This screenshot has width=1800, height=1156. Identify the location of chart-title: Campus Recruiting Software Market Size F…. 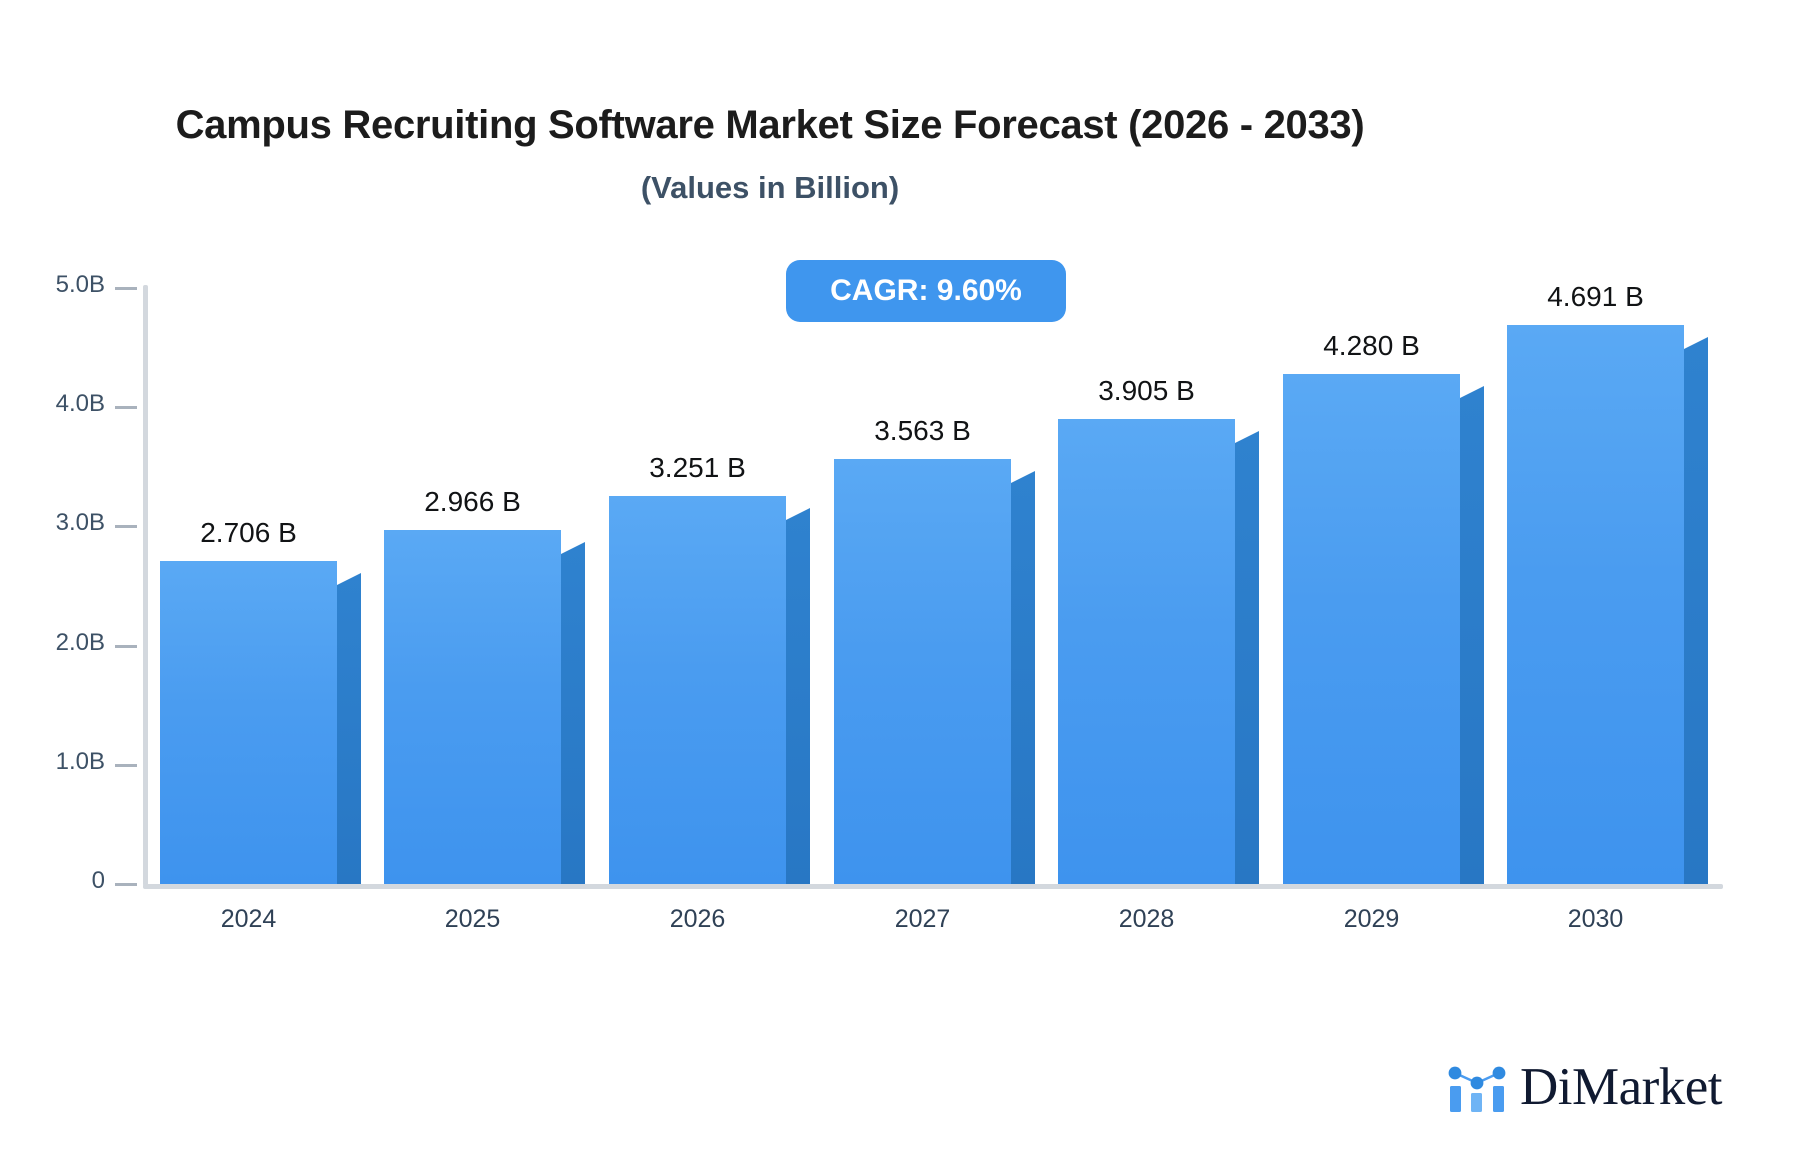
(770, 125).